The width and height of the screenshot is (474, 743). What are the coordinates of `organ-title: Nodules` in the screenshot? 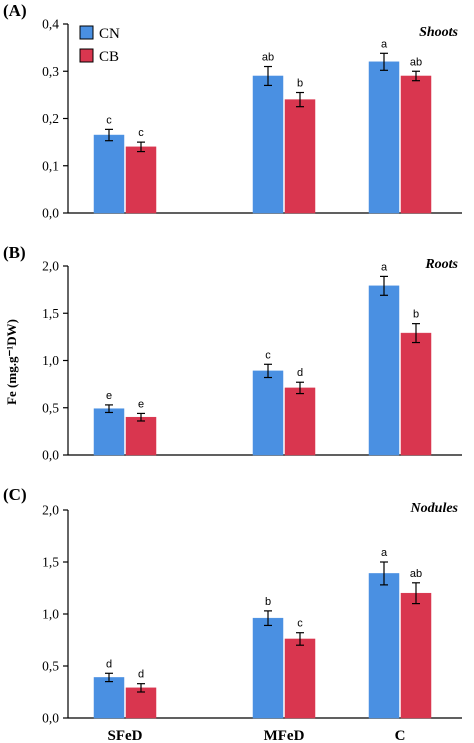 It's located at (434, 508).